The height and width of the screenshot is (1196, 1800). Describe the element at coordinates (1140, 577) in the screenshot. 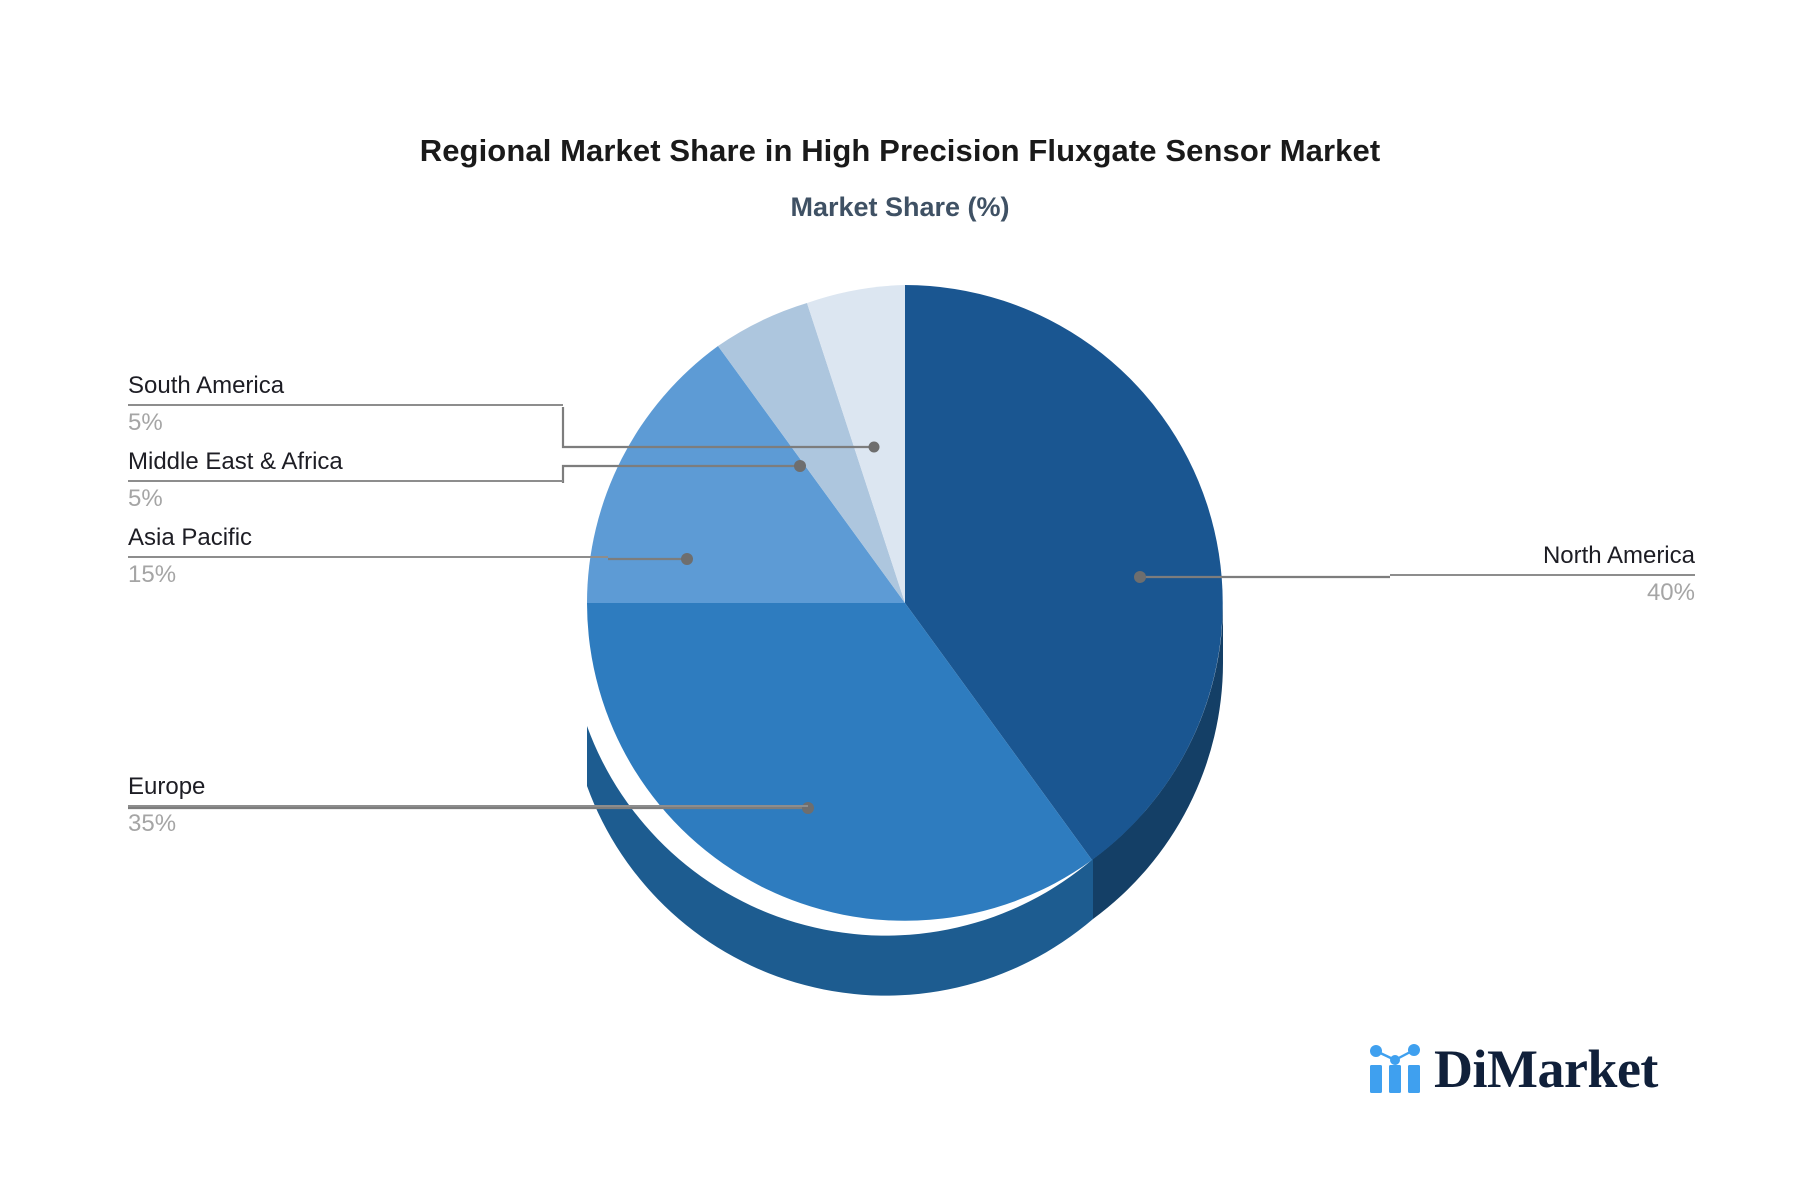

I see `leader-dot-north-america` at that location.